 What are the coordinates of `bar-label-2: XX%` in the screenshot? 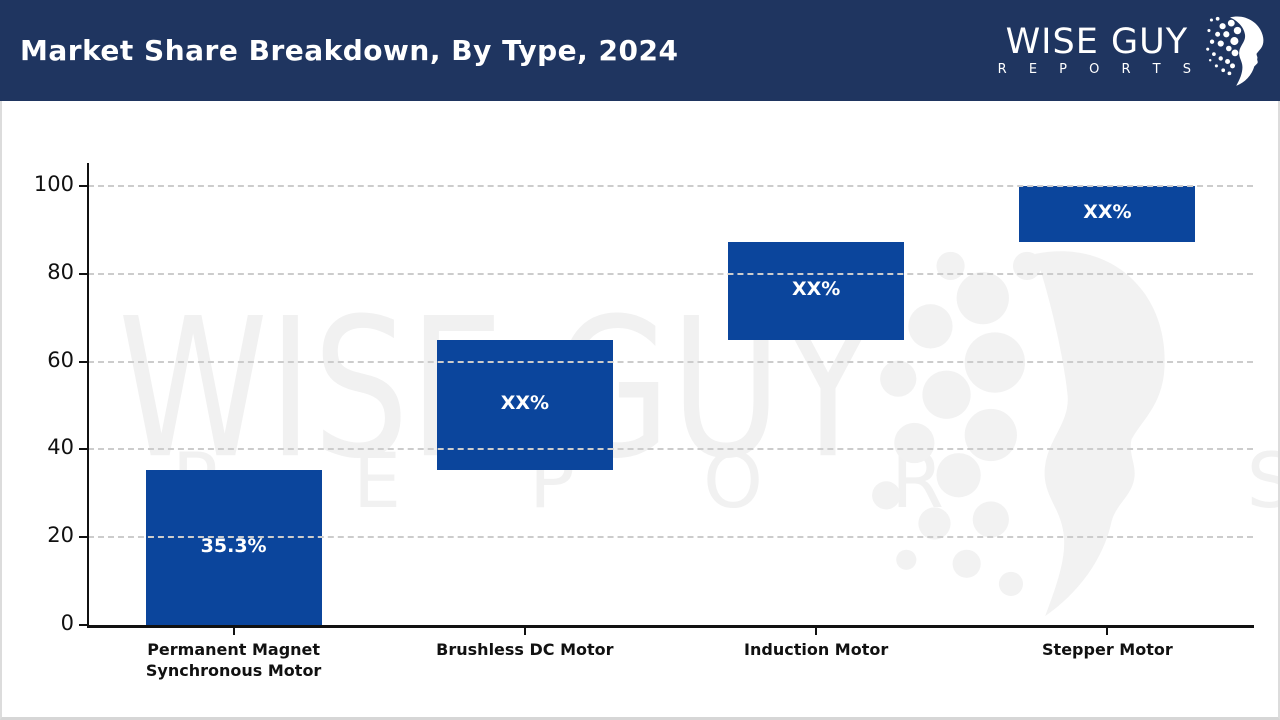 It's located at (525, 402).